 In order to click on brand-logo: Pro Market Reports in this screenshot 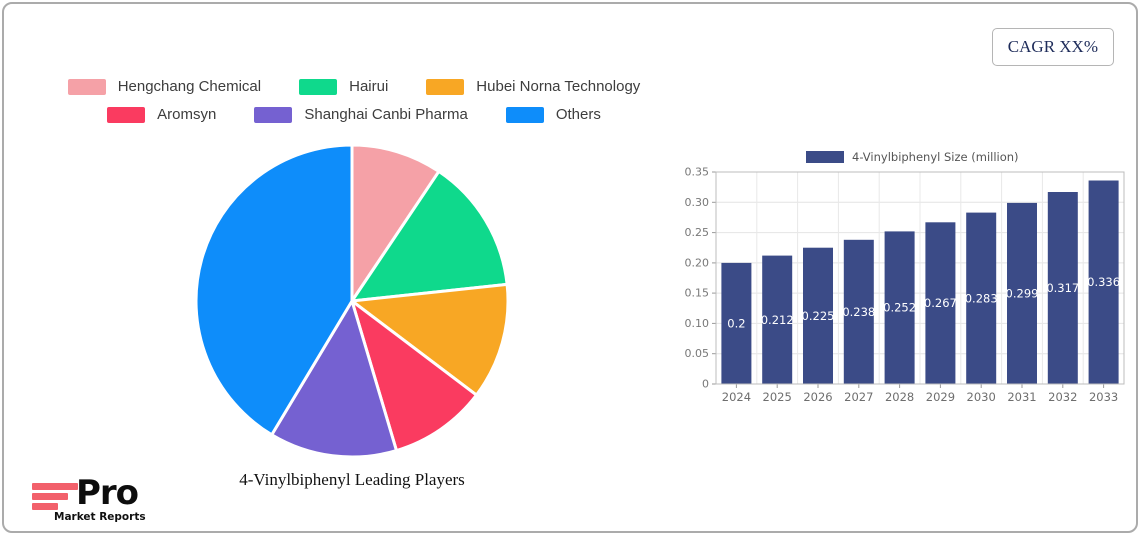, I will do `click(92, 499)`.